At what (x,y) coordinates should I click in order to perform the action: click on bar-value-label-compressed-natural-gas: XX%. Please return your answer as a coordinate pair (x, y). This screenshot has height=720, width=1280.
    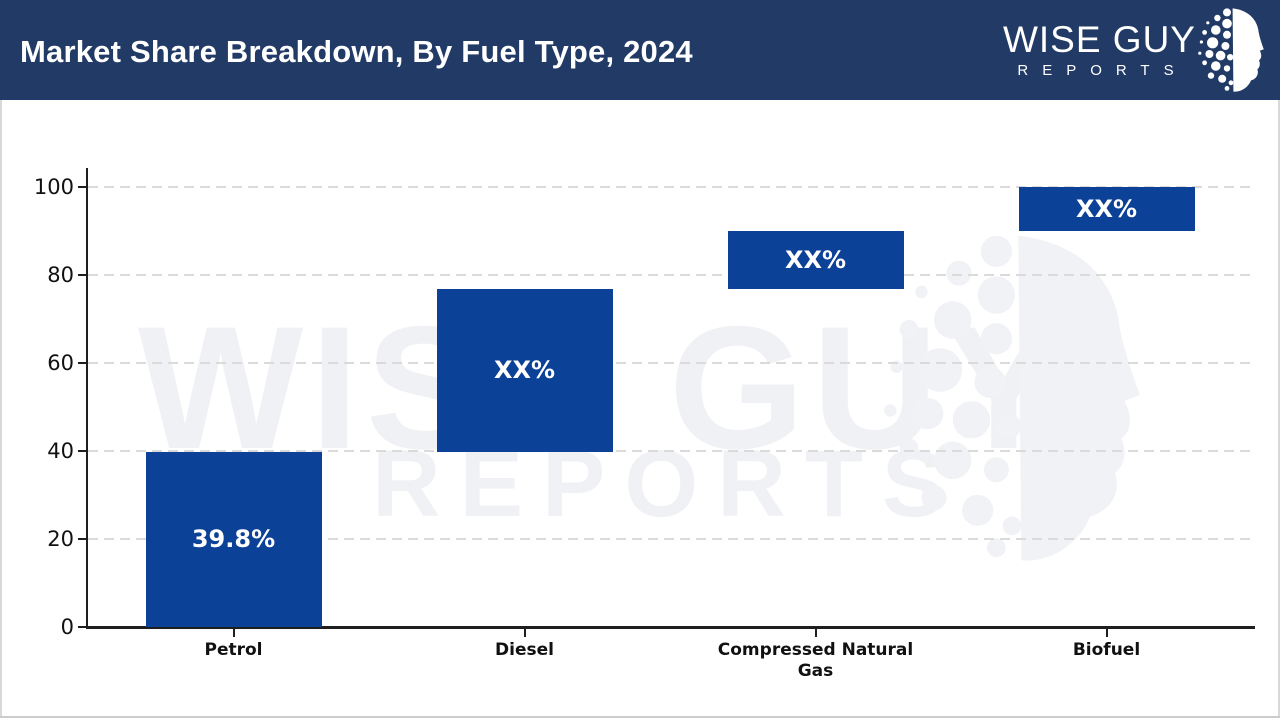
    Looking at the image, I should click on (815, 260).